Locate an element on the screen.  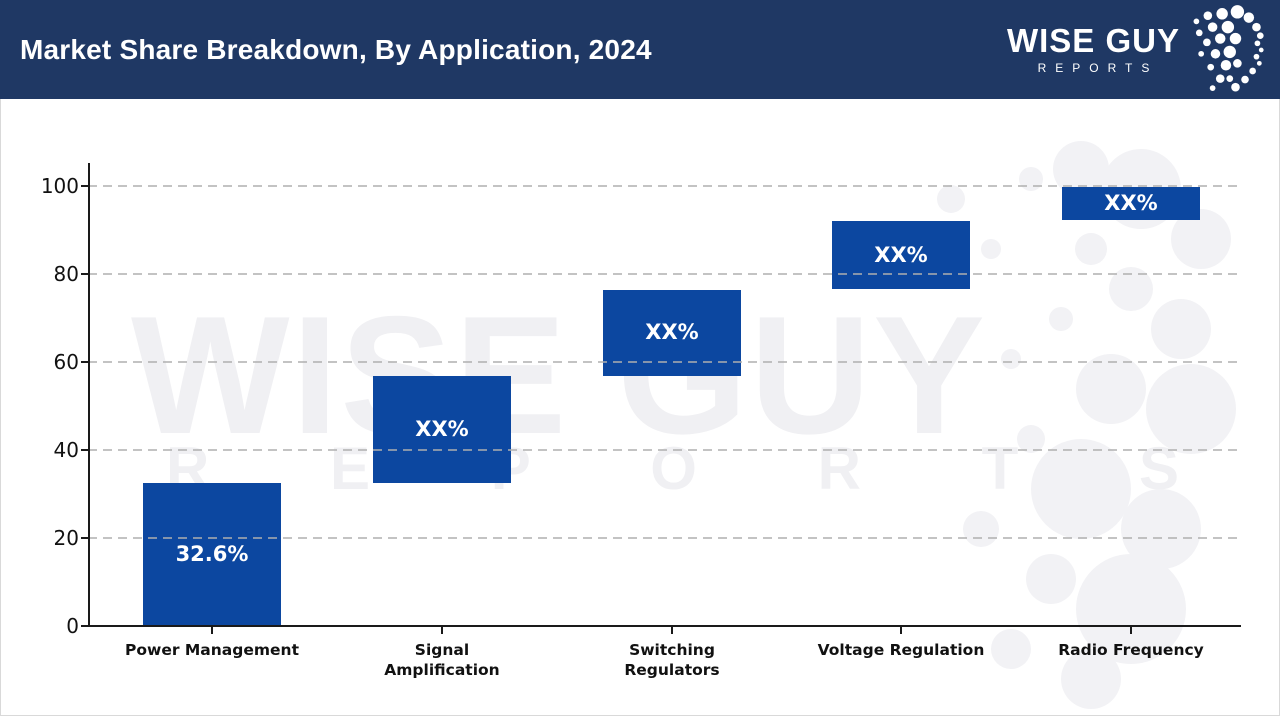
y-tick-label: 0 is located at coordinates (72, 626).